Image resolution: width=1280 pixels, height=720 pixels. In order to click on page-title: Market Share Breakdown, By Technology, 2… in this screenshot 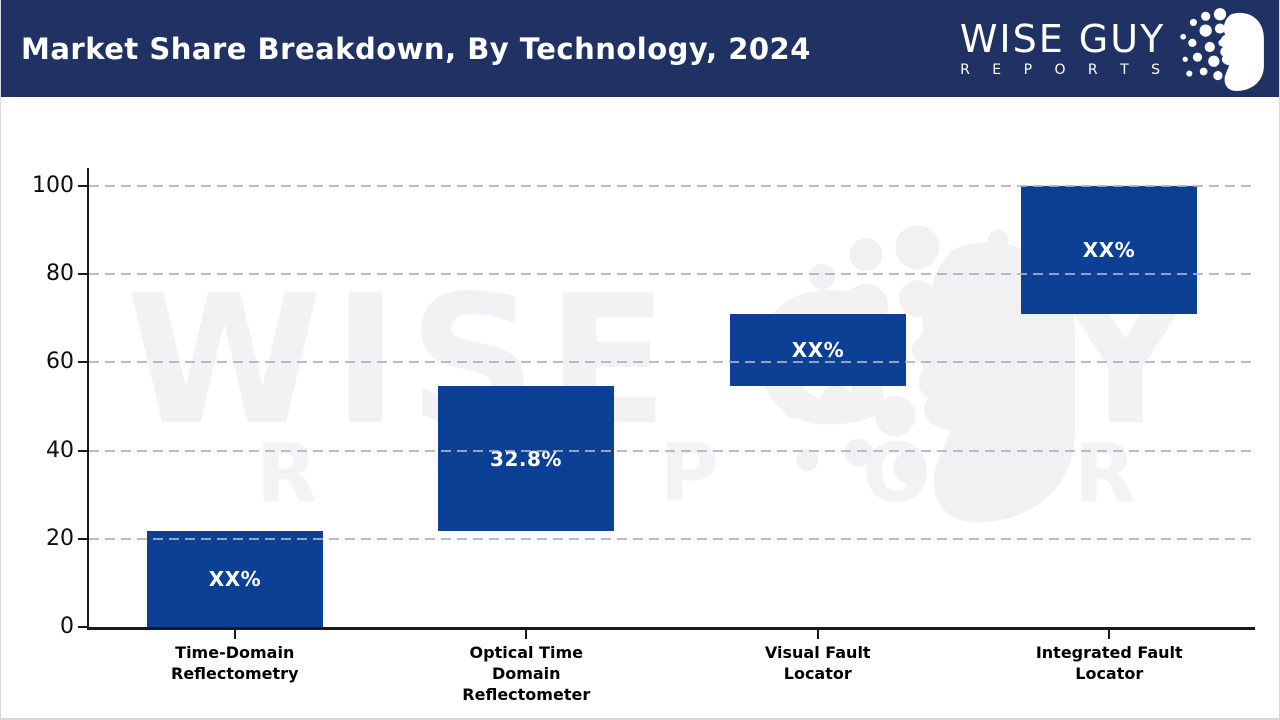, I will do `click(416, 48)`.